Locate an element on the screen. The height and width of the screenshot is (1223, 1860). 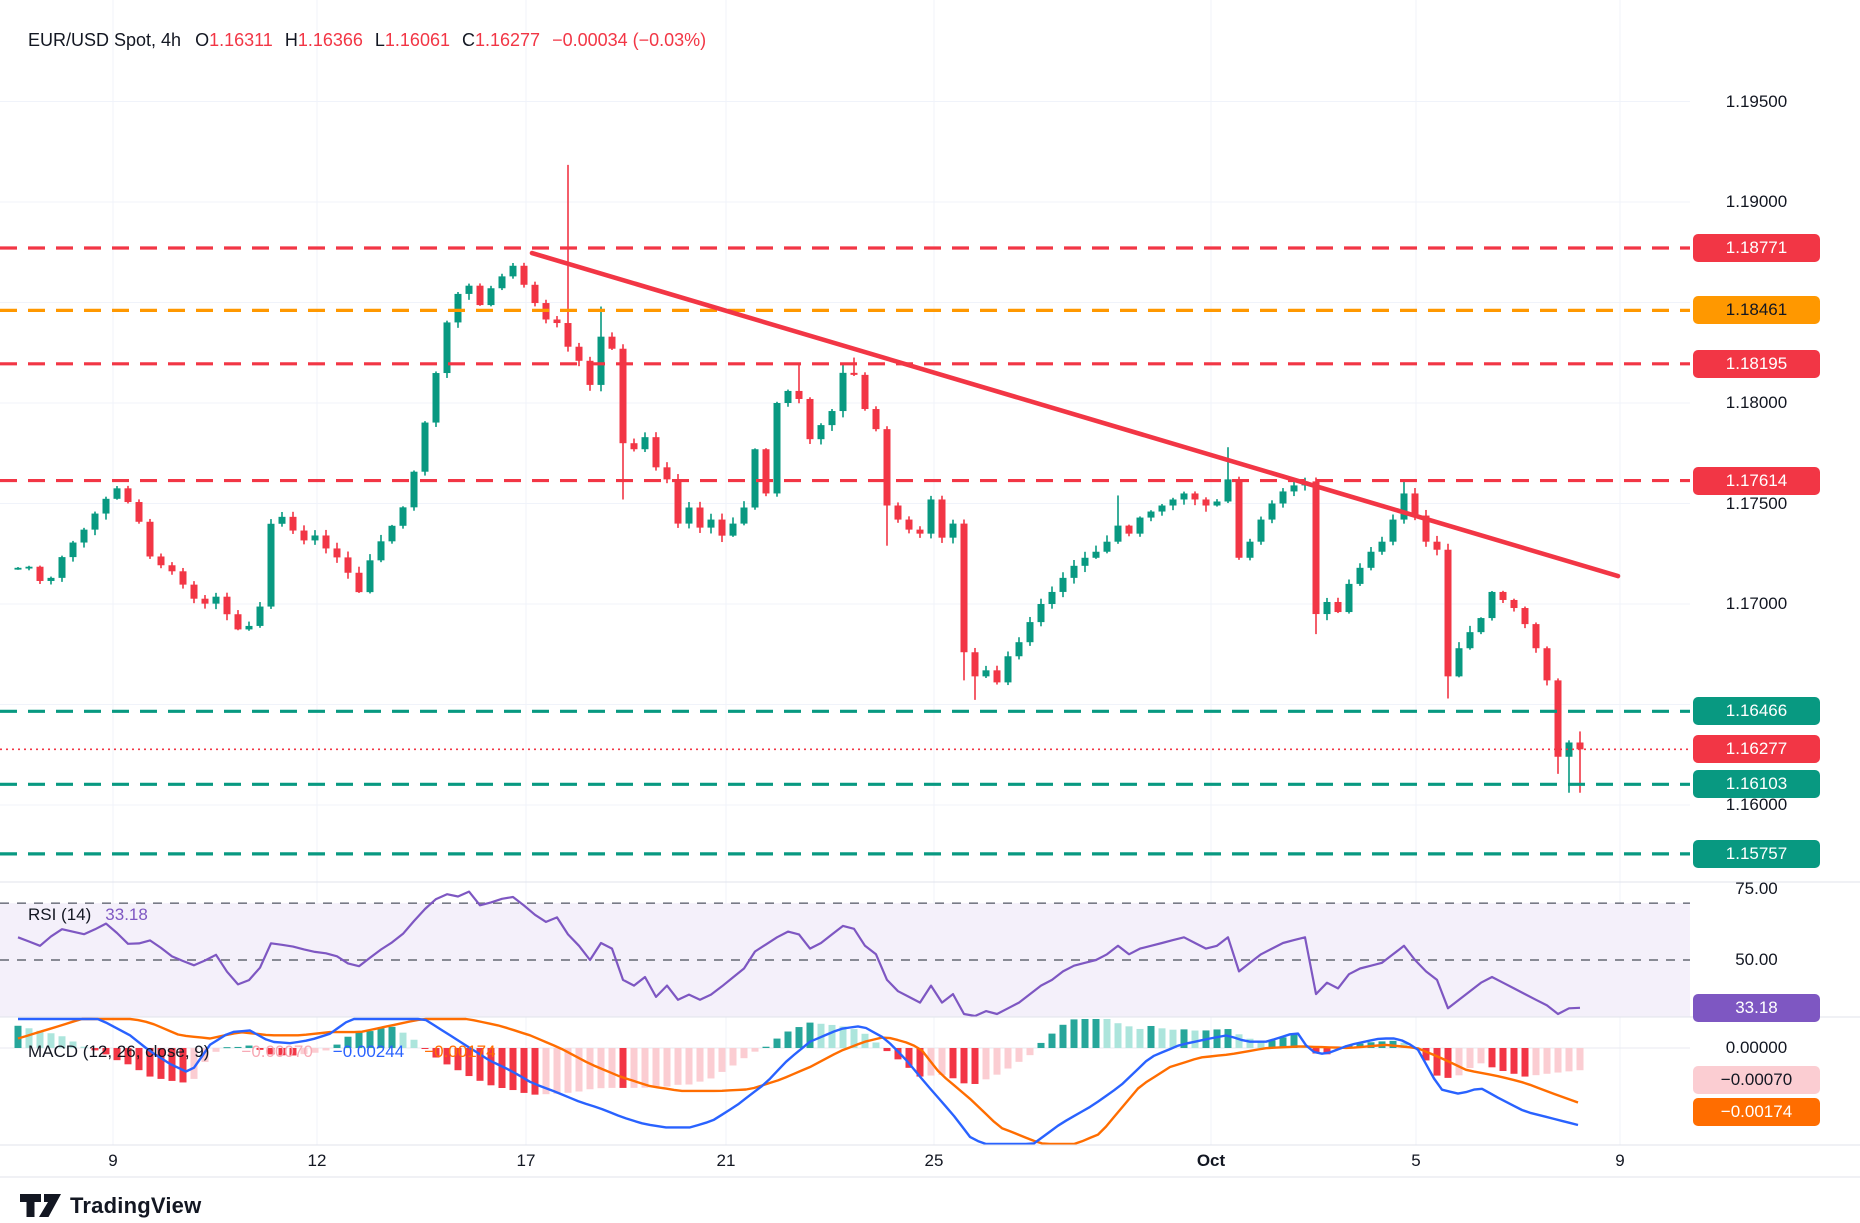
price-badge-1.17614: 1.17614 is located at coordinates (1756, 480).